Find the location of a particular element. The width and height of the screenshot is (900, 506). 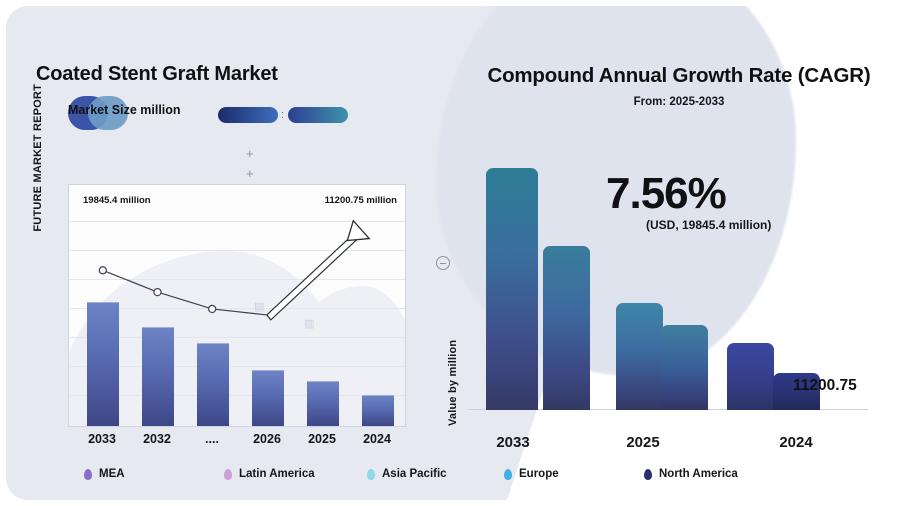

legend-item-asia-pacific: Asia Pacific is located at coordinates (407, 474).